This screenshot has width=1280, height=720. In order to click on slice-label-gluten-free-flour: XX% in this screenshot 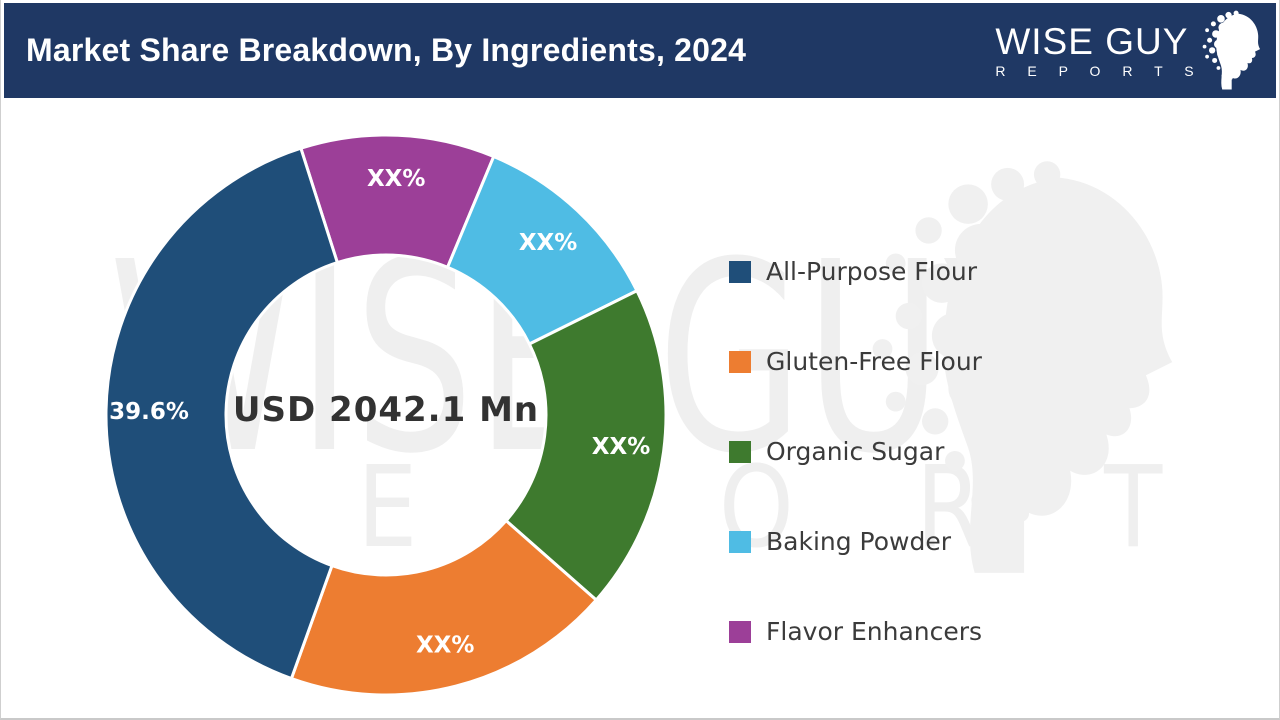, I will do `click(445, 646)`.